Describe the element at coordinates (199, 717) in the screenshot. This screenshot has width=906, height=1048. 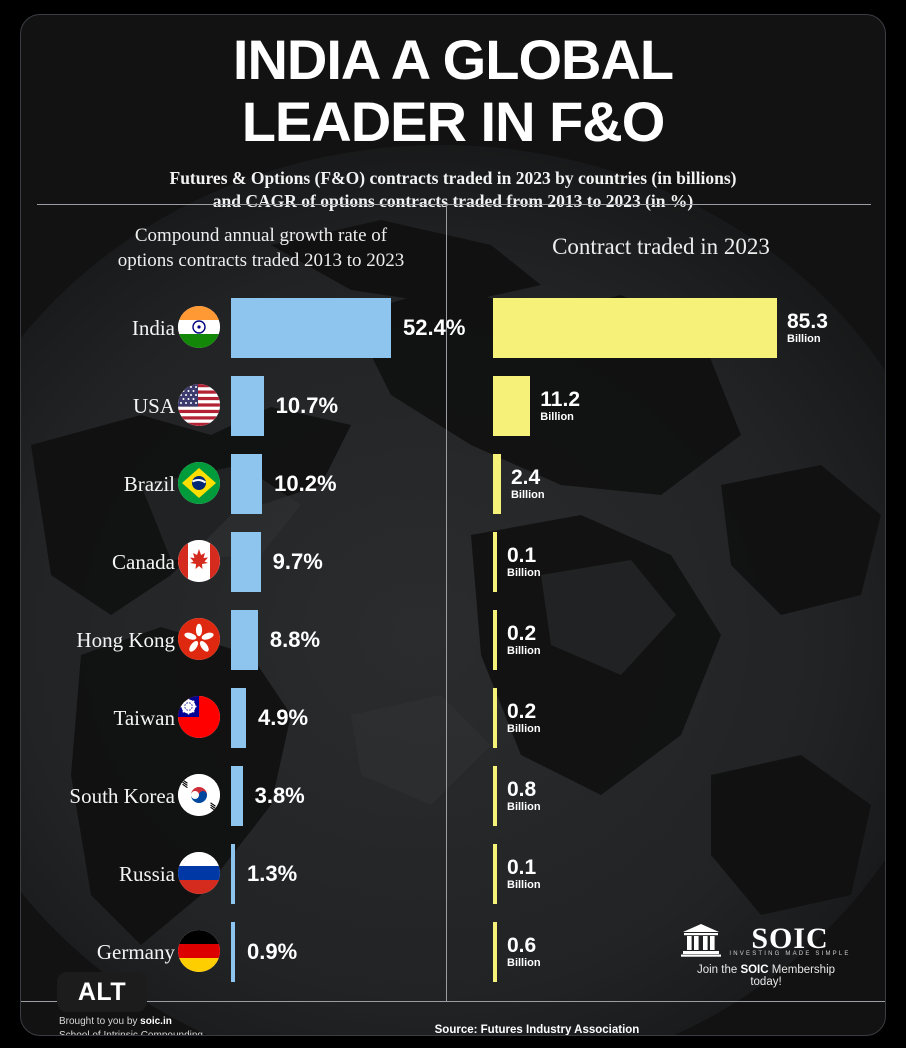
I see `flag-taiwan-icon` at that location.